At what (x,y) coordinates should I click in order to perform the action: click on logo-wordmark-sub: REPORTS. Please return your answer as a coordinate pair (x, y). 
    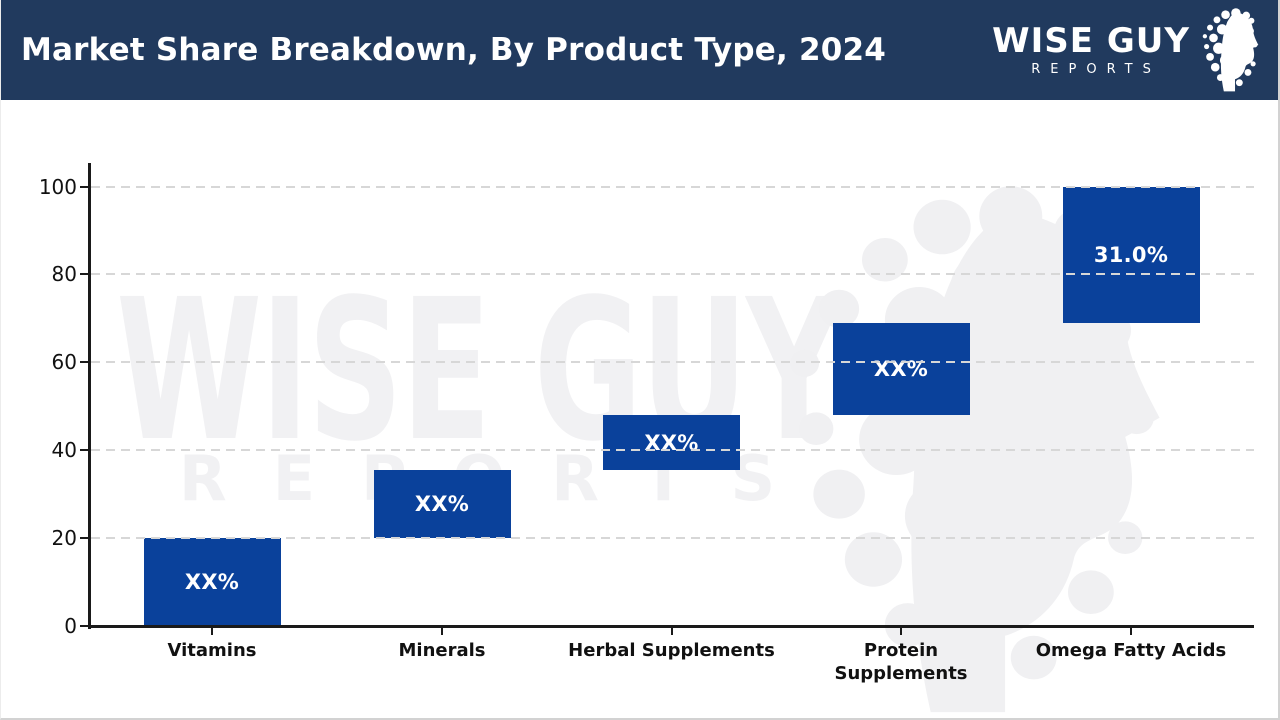
    Looking at the image, I should click on (1096, 69).